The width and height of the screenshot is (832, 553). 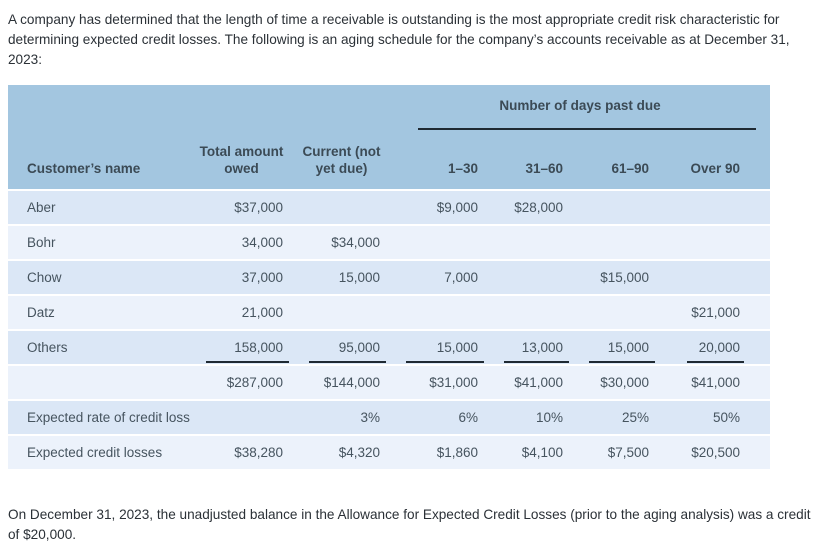 I want to click on value-cell: 25%, so click(x=635, y=417).